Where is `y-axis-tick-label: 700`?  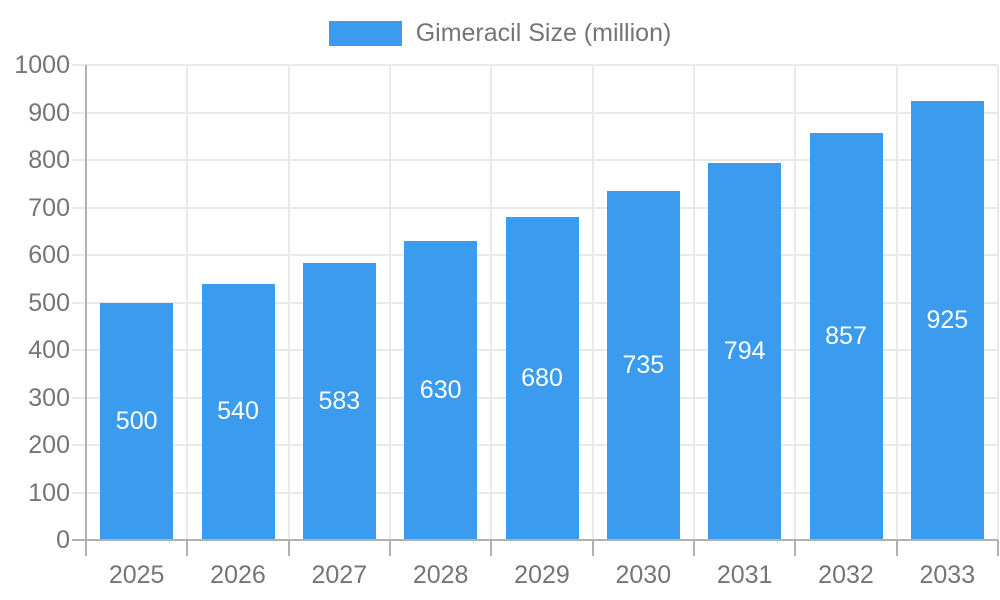 y-axis-tick-label: 700 is located at coordinates (49, 208).